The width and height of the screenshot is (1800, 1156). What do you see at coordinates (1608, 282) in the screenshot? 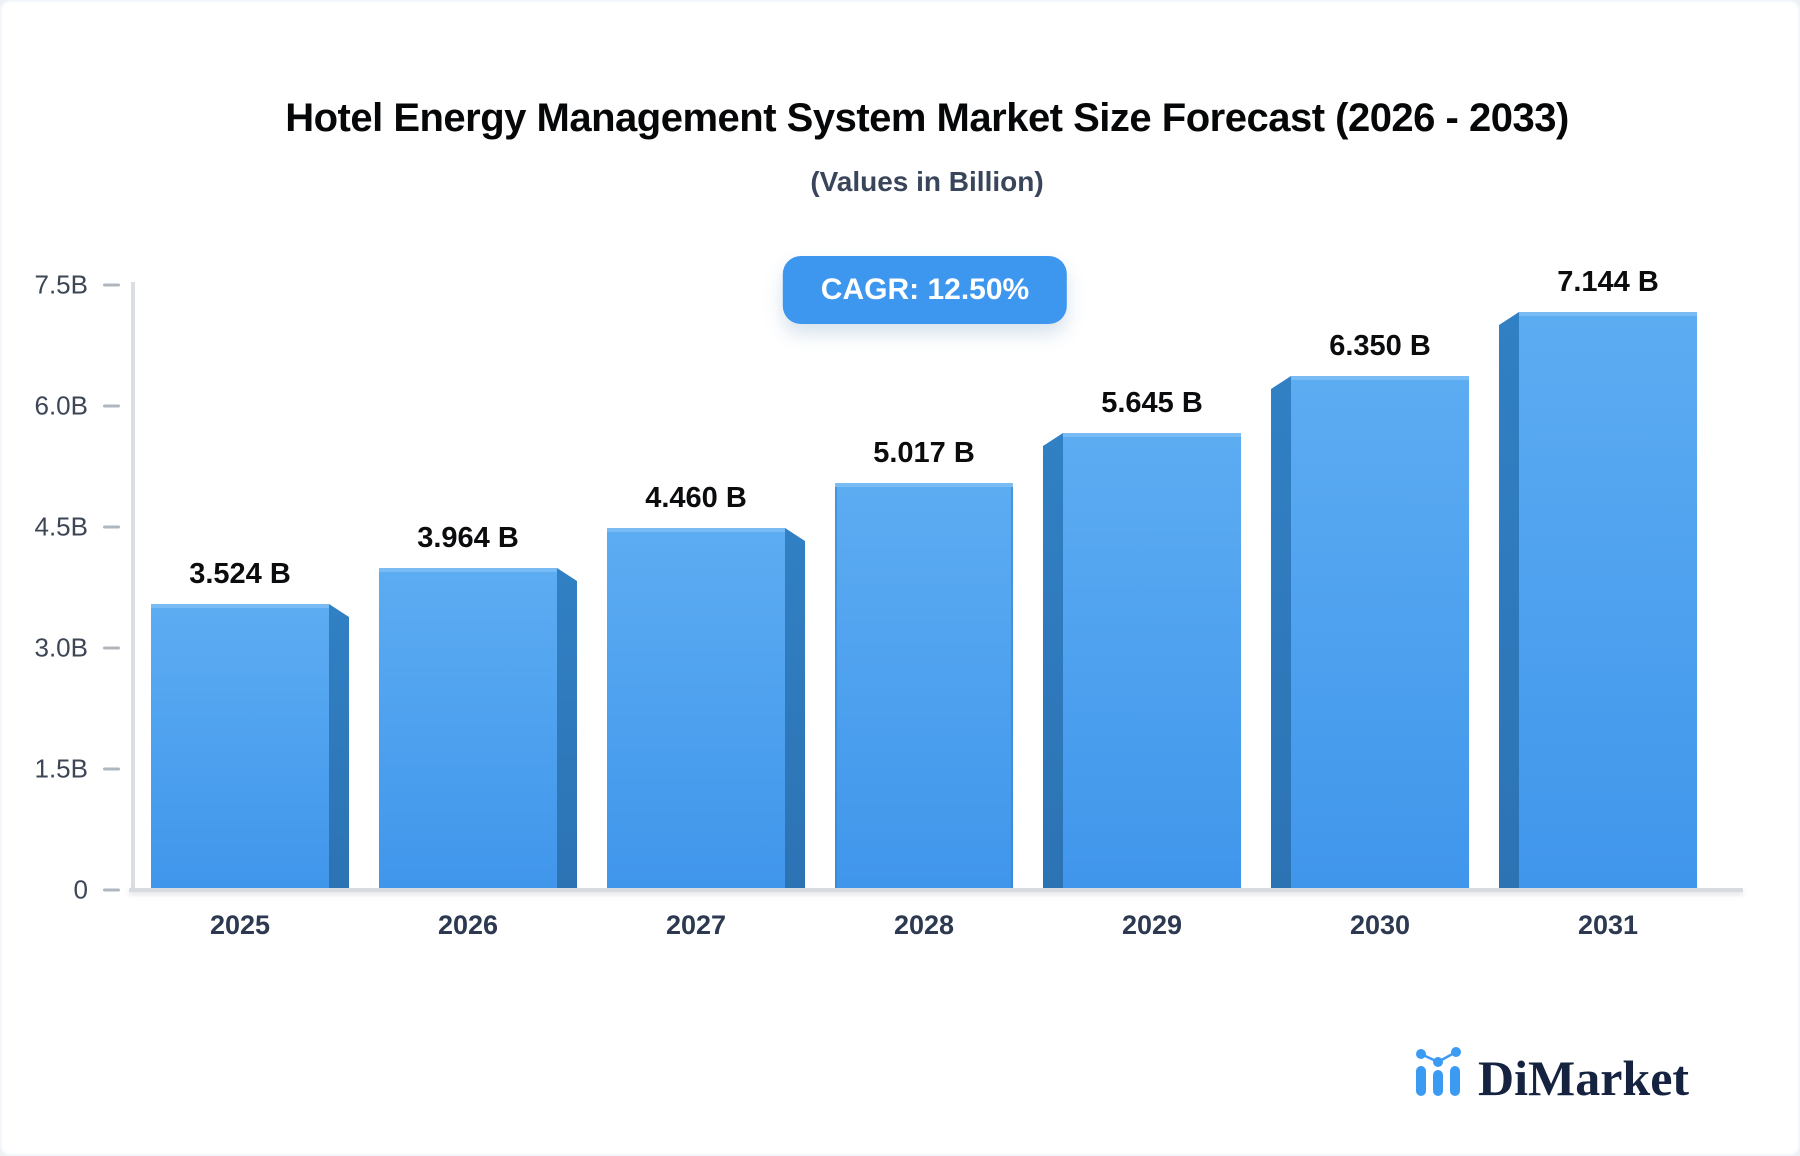
I see `bar-value-label-2031: 7.144 B` at bounding box center [1608, 282].